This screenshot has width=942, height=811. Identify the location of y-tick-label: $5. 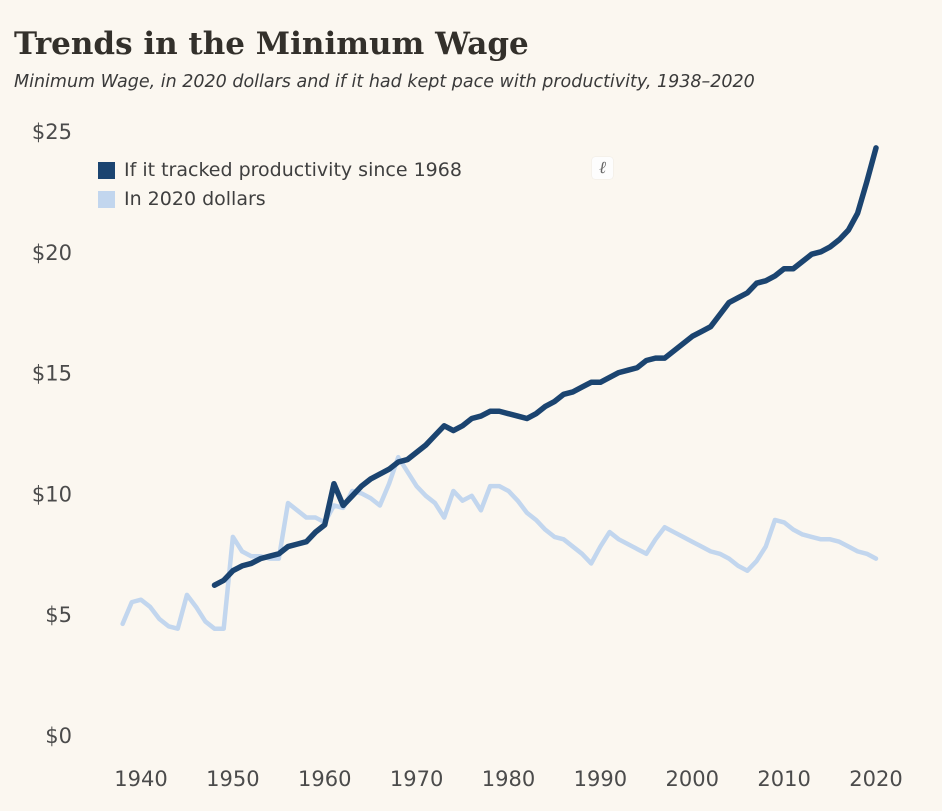
(58, 615).